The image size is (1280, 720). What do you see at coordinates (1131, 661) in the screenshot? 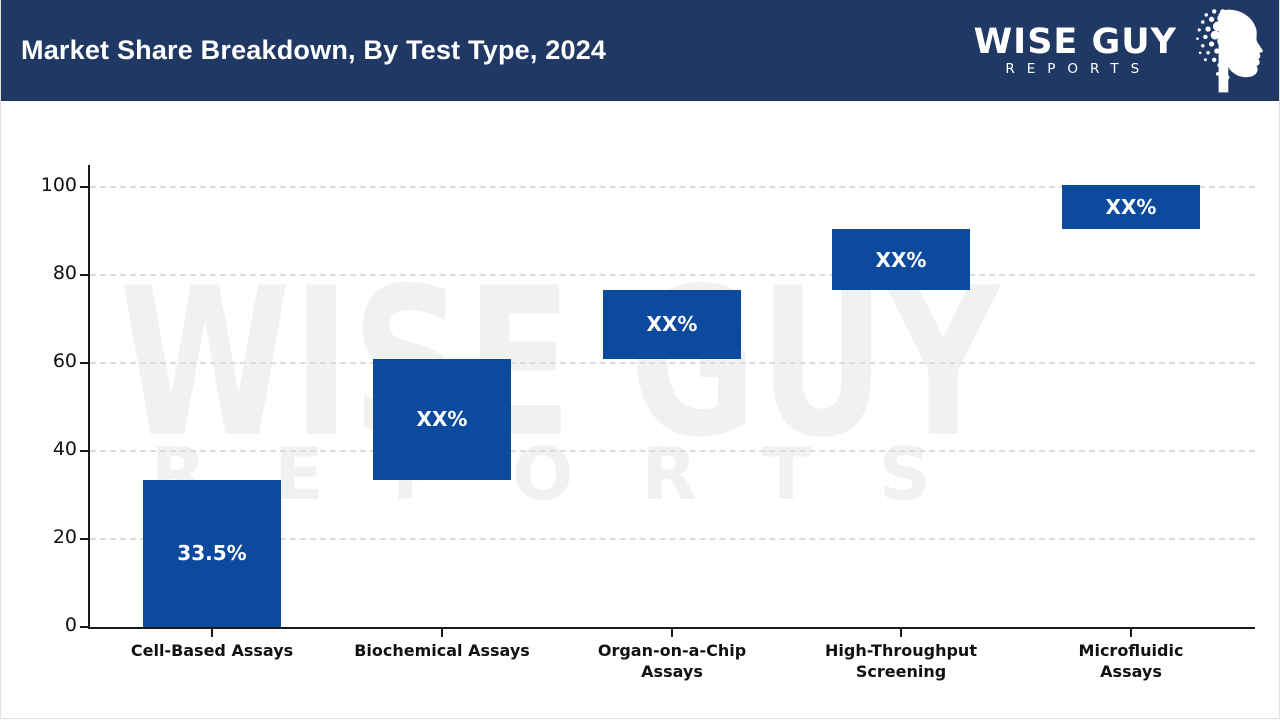
I see `x-tick-label: Microfluidic Assays` at bounding box center [1131, 661].